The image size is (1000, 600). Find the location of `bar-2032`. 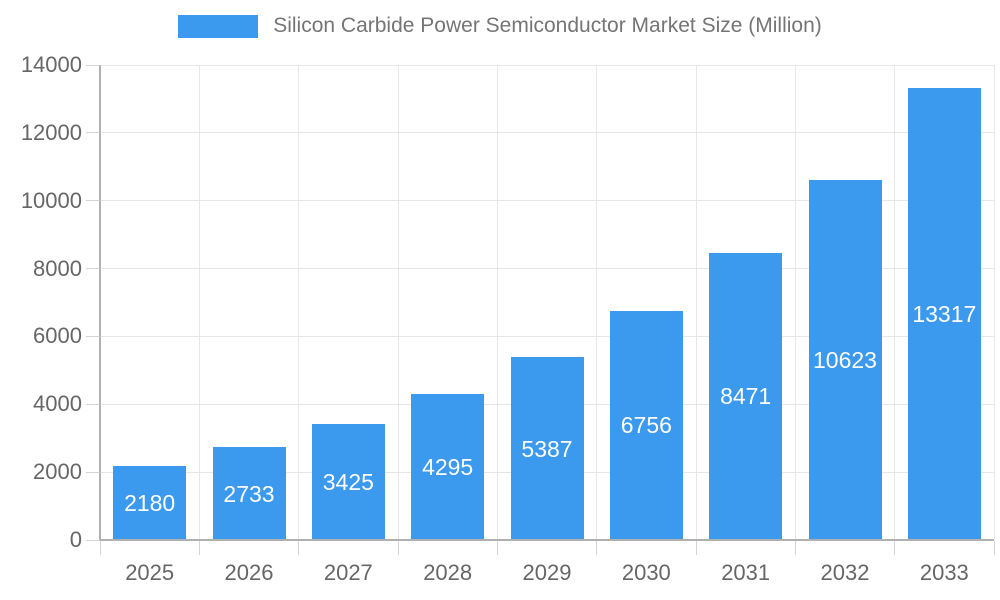

bar-2032 is located at coordinates (845, 359).